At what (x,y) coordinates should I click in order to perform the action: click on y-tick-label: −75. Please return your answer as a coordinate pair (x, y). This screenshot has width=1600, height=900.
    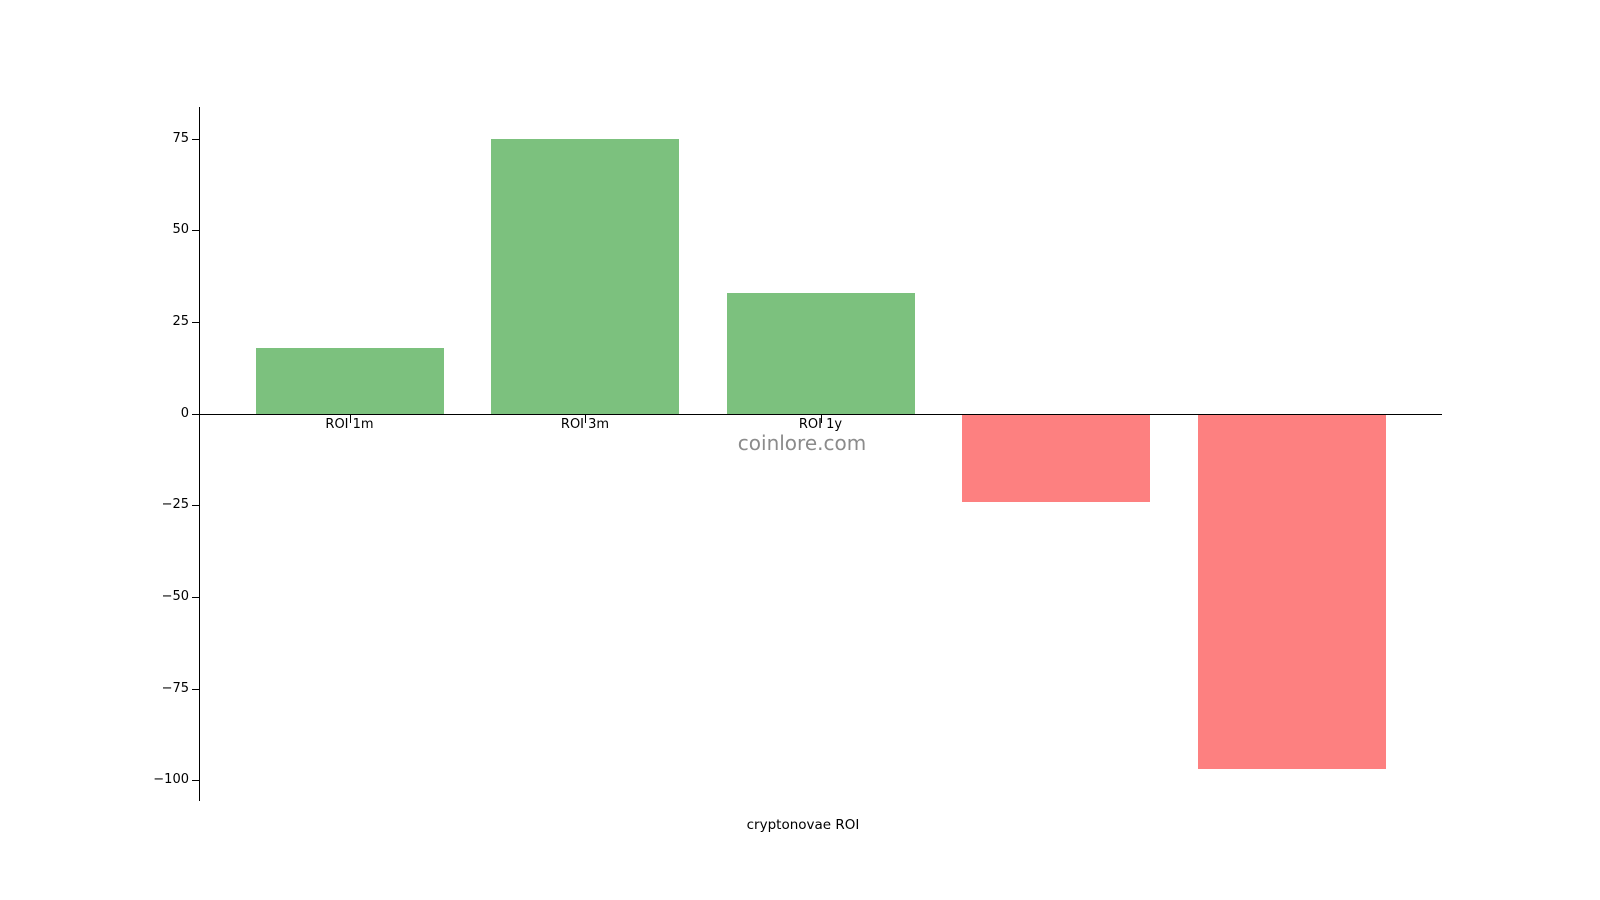
    Looking at the image, I should click on (175, 688).